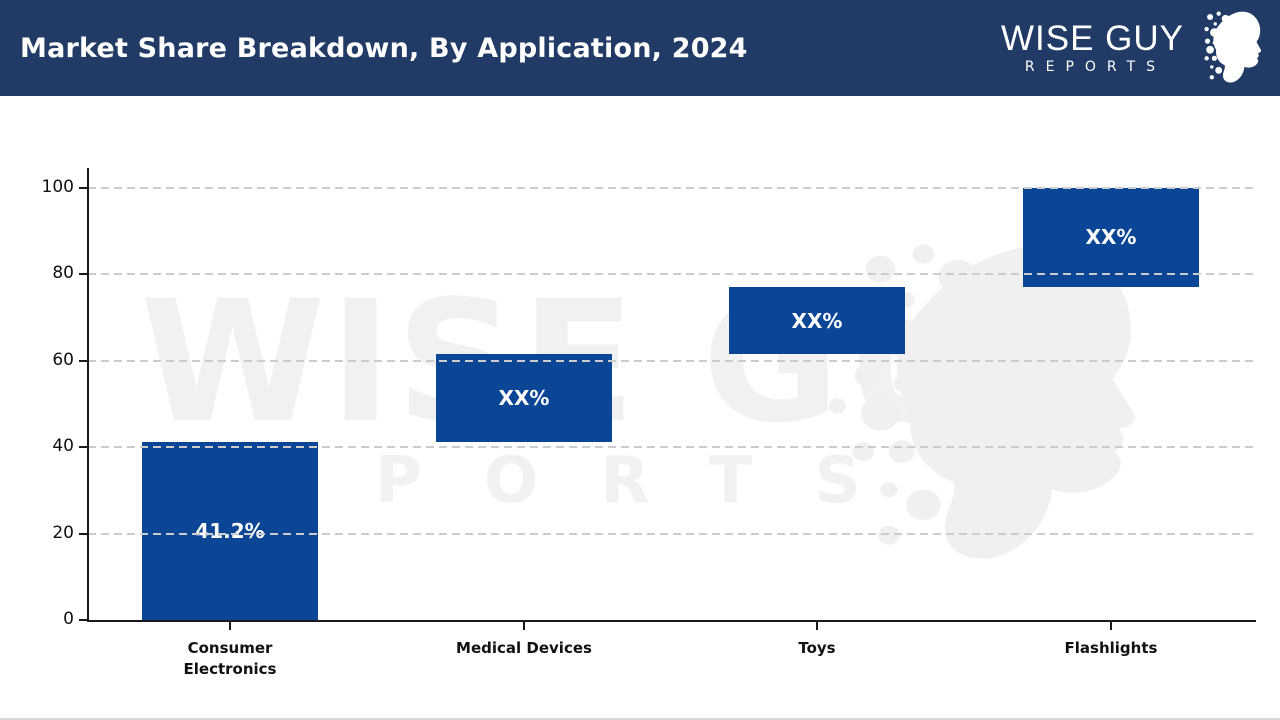  What do you see at coordinates (1111, 648) in the screenshot?
I see `x-tick-label: Flashlights` at bounding box center [1111, 648].